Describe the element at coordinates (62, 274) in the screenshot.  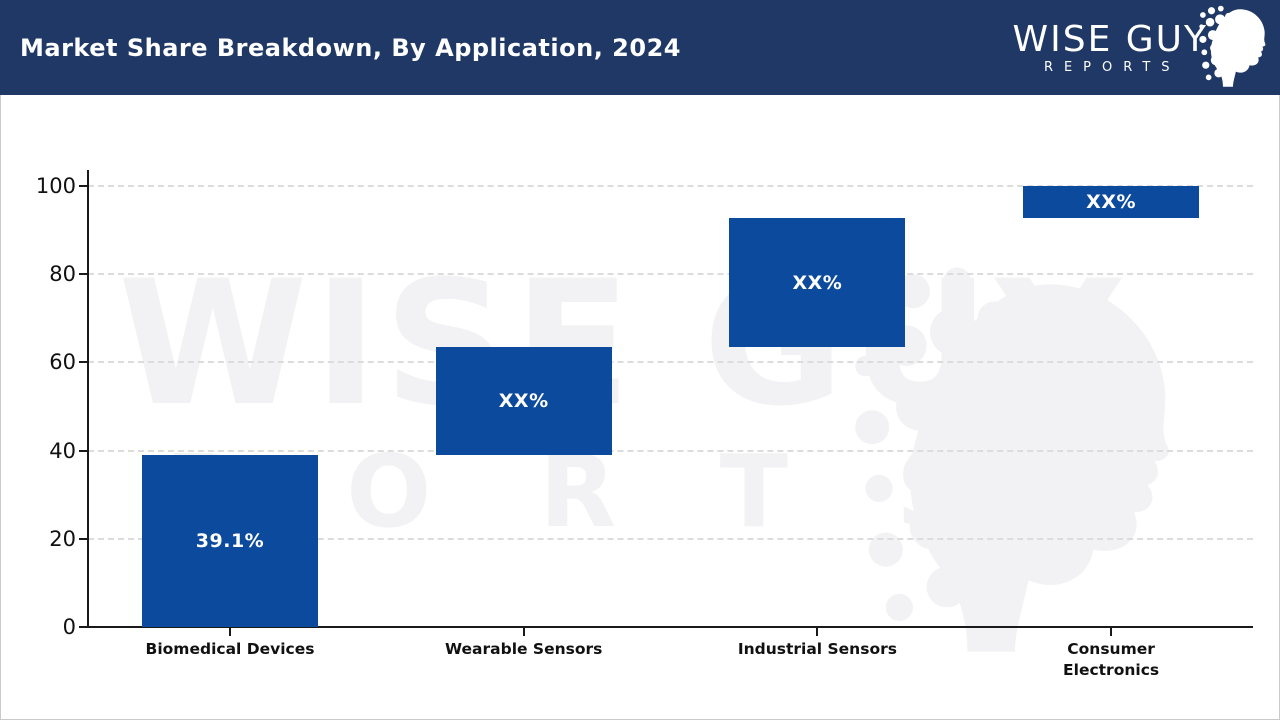
I see `y-tick-label: 80` at that location.